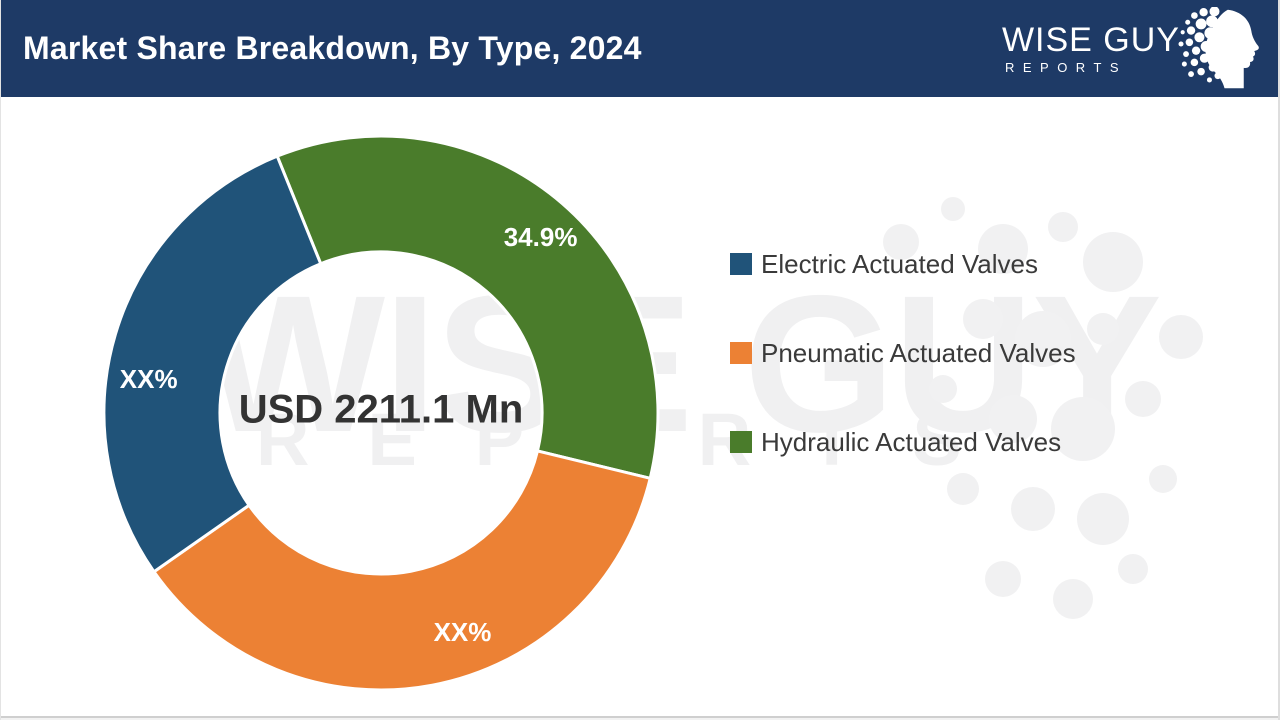  I want to click on slice-label-hydraulic-actuated-valves: 34.9%, so click(541, 237).